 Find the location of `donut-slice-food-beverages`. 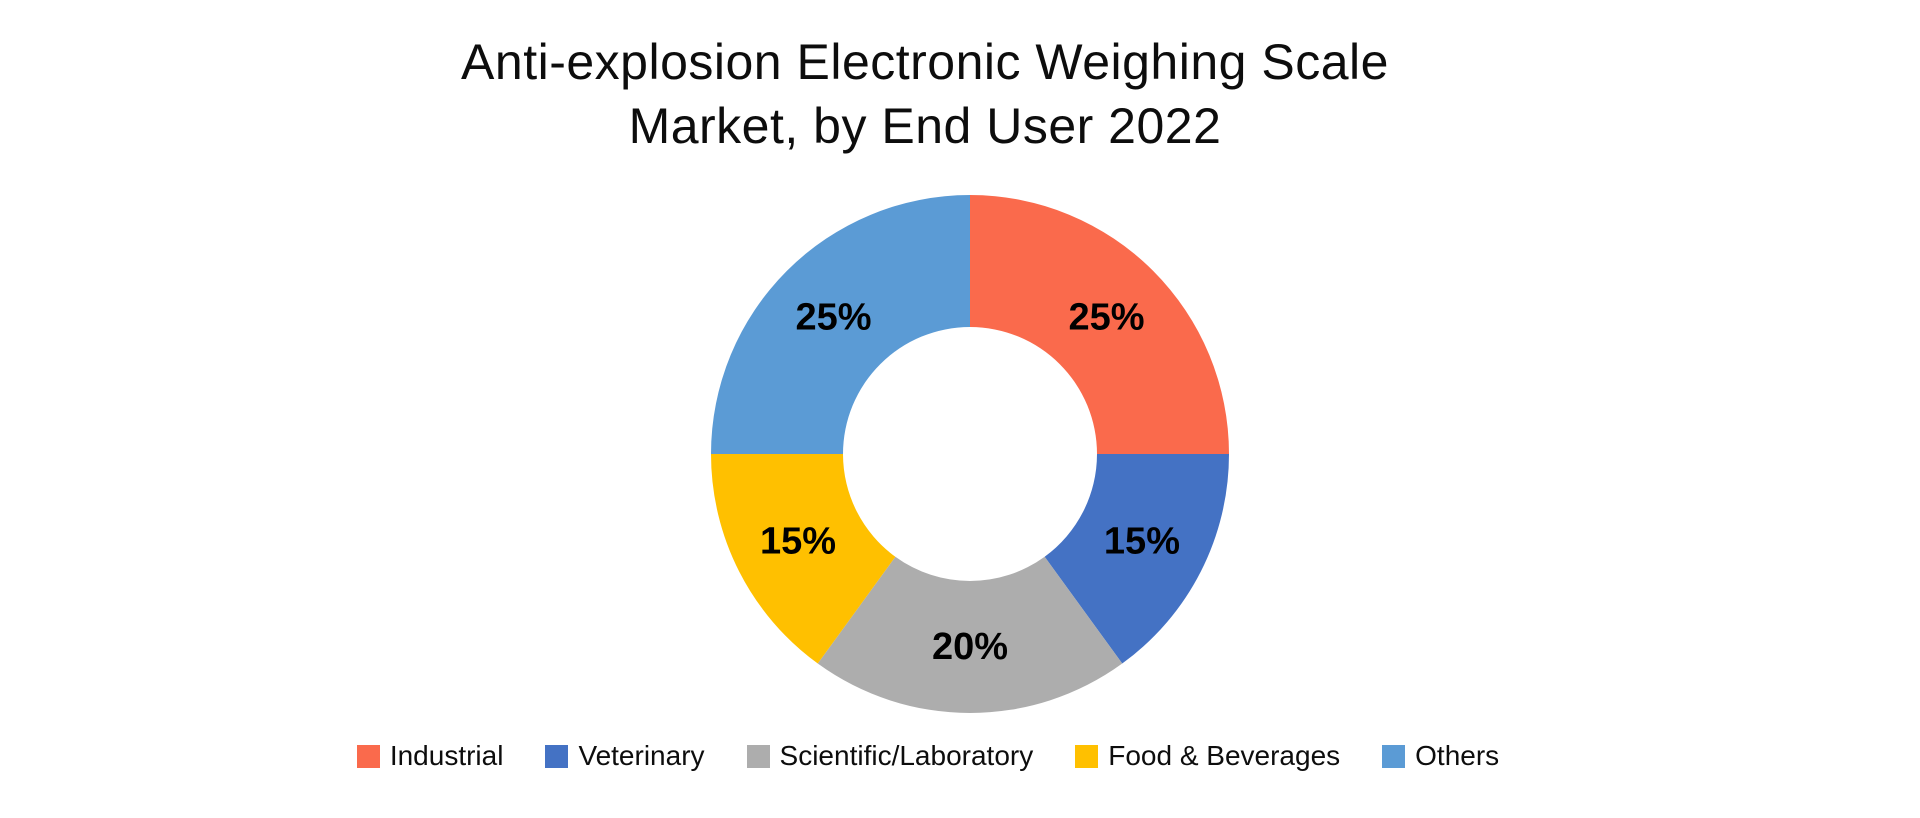

donut-slice-food-beverages is located at coordinates (803, 559).